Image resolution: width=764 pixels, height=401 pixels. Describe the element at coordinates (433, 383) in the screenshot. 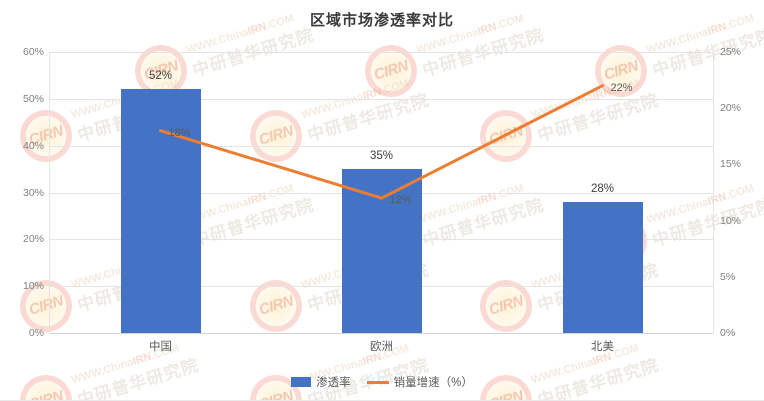

I see `legend-label: 销量增速（%）` at that location.